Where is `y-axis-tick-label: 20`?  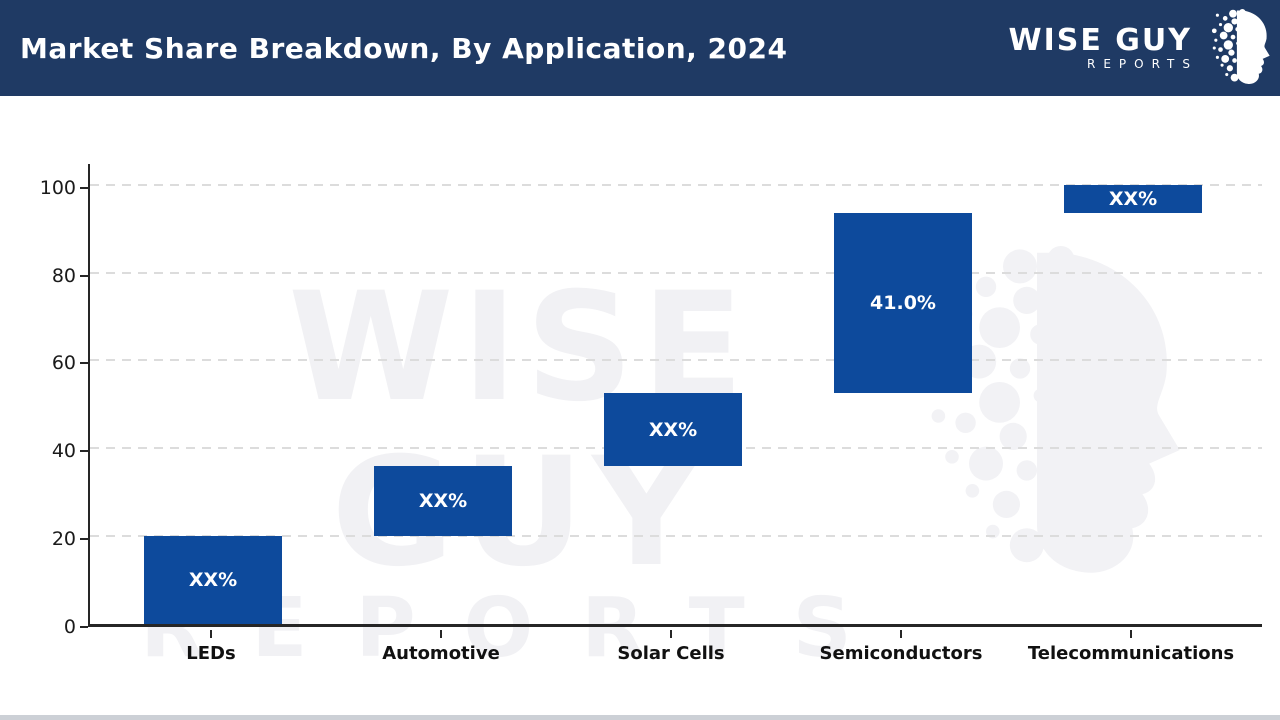 y-axis-tick-label: 20 is located at coordinates (63, 539).